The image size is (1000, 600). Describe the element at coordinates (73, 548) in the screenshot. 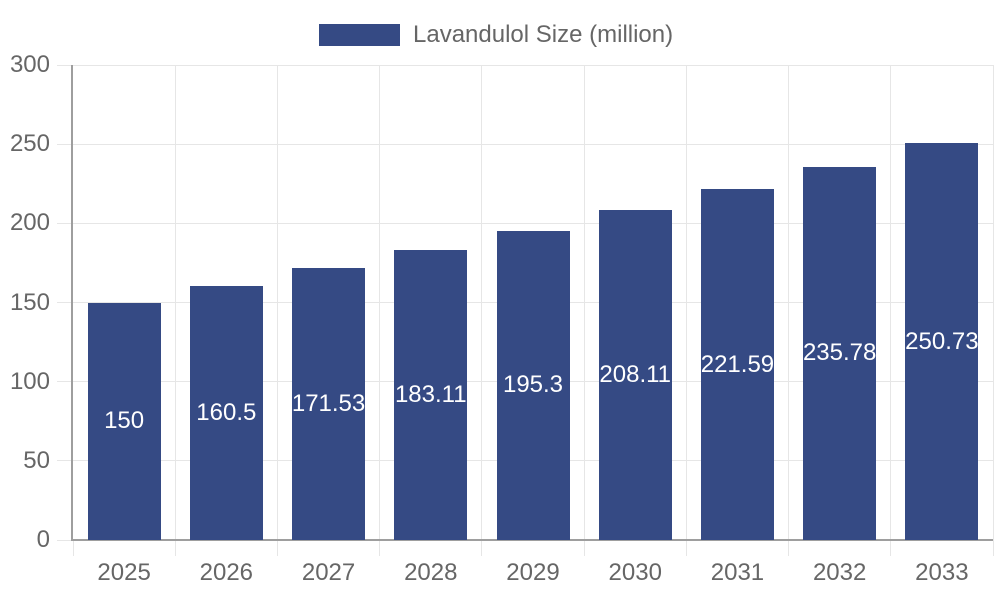

I see `x-axis-tick` at that location.